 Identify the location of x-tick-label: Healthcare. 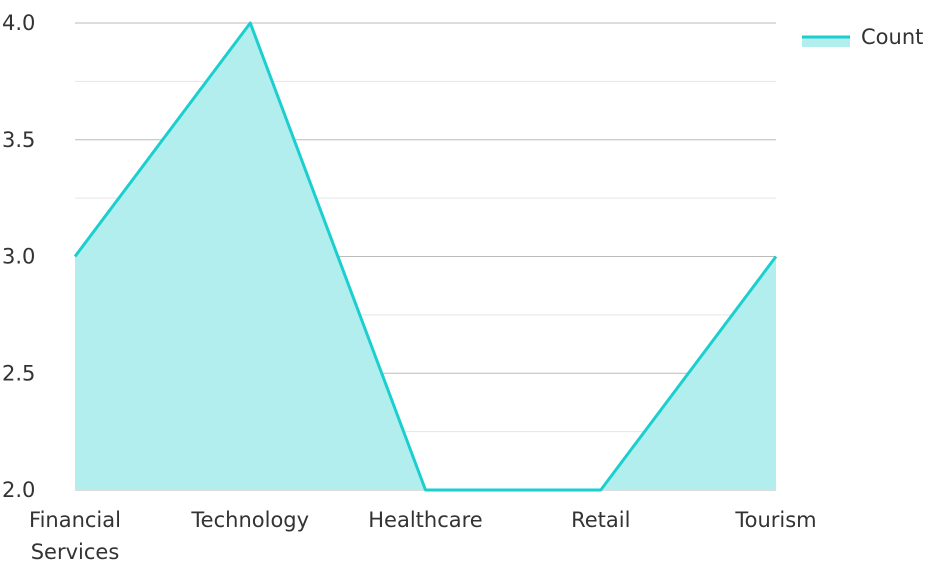
(425, 520).